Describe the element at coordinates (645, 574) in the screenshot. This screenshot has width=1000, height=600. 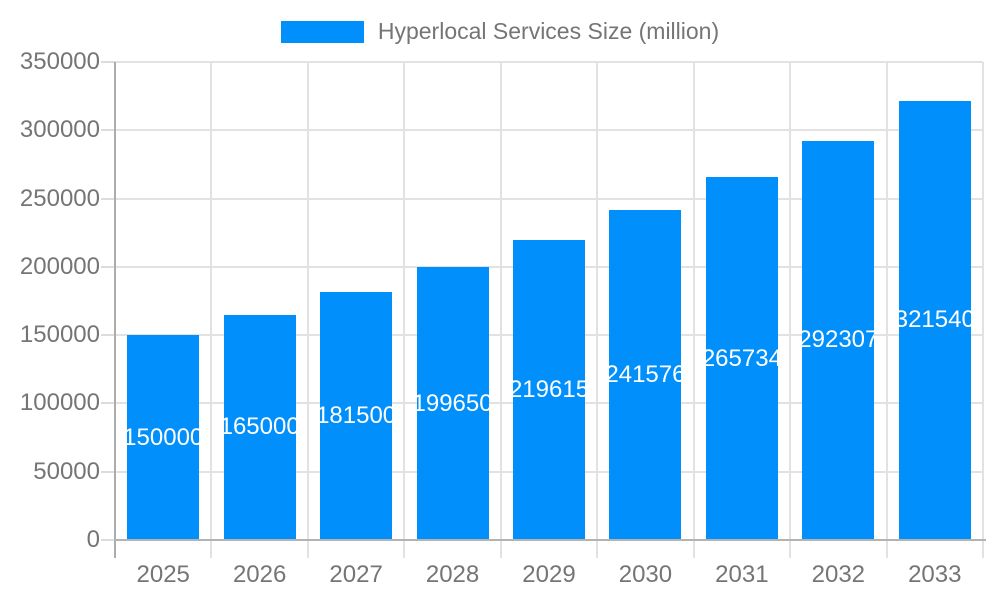
I see `x-axis-tick-label: 2030` at that location.